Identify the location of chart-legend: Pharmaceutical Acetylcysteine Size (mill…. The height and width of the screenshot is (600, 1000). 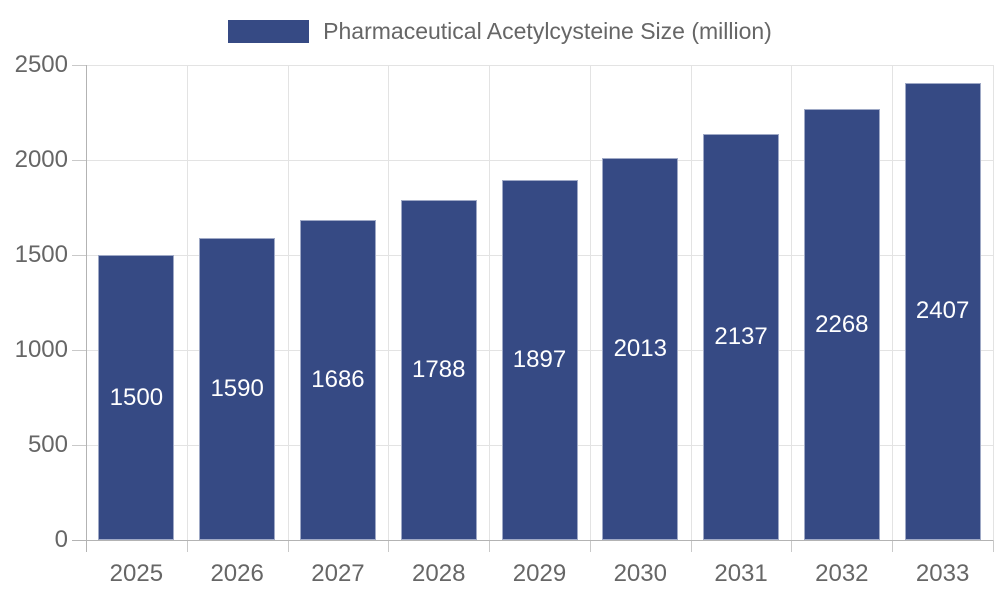
(500, 31).